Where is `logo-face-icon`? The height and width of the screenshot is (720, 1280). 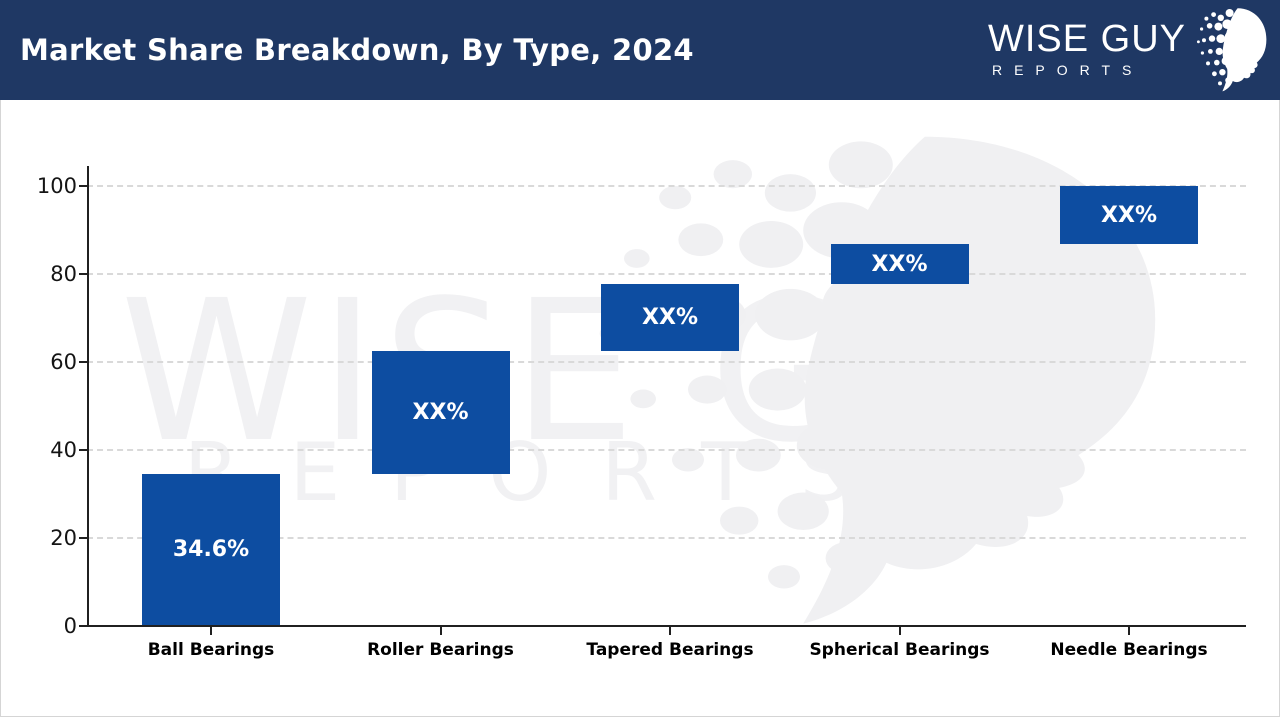
logo-face-icon is located at coordinates (1231, 50).